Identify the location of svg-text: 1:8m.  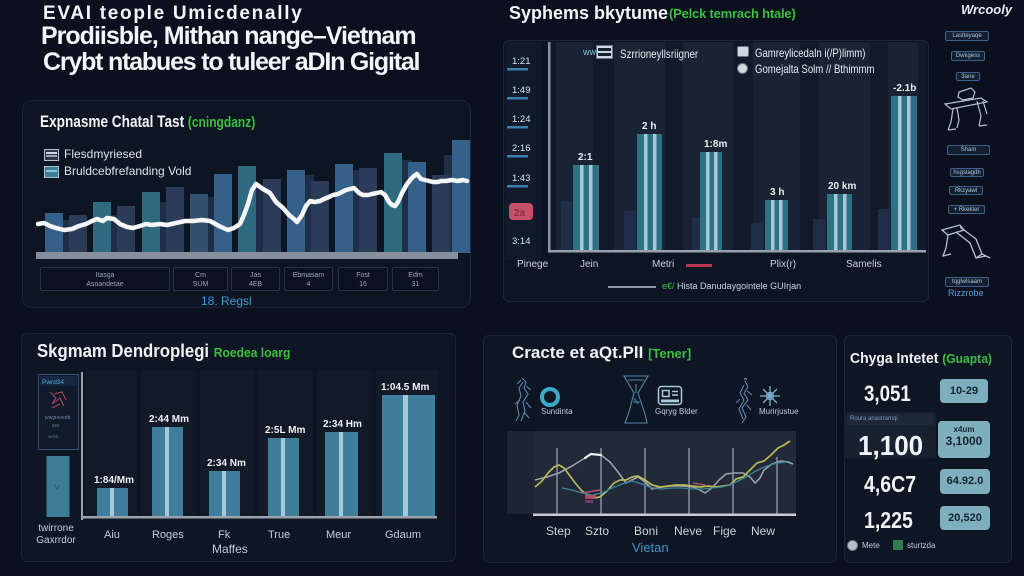
(715, 144).